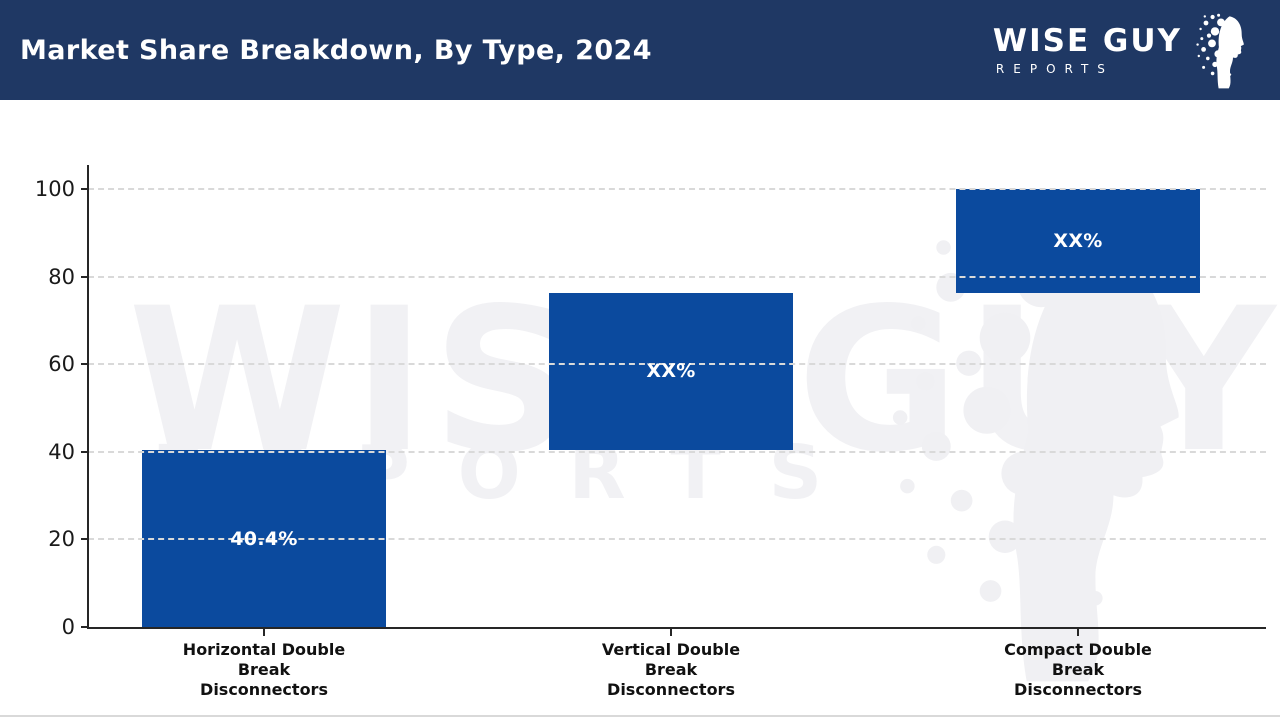 The width and height of the screenshot is (1280, 720). What do you see at coordinates (264, 649) in the screenshot?
I see `x-category-label-line: Horizontal Double` at bounding box center [264, 649].